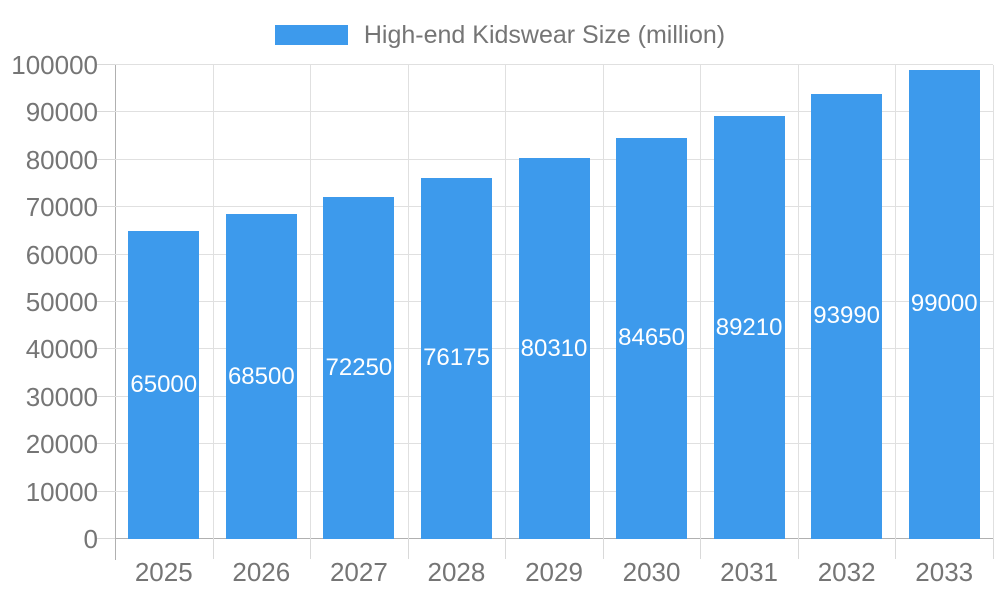 Image resolution: width=1000 pixels, height=600 pixels. I want to click on legend-swatch, so click(311, 35).